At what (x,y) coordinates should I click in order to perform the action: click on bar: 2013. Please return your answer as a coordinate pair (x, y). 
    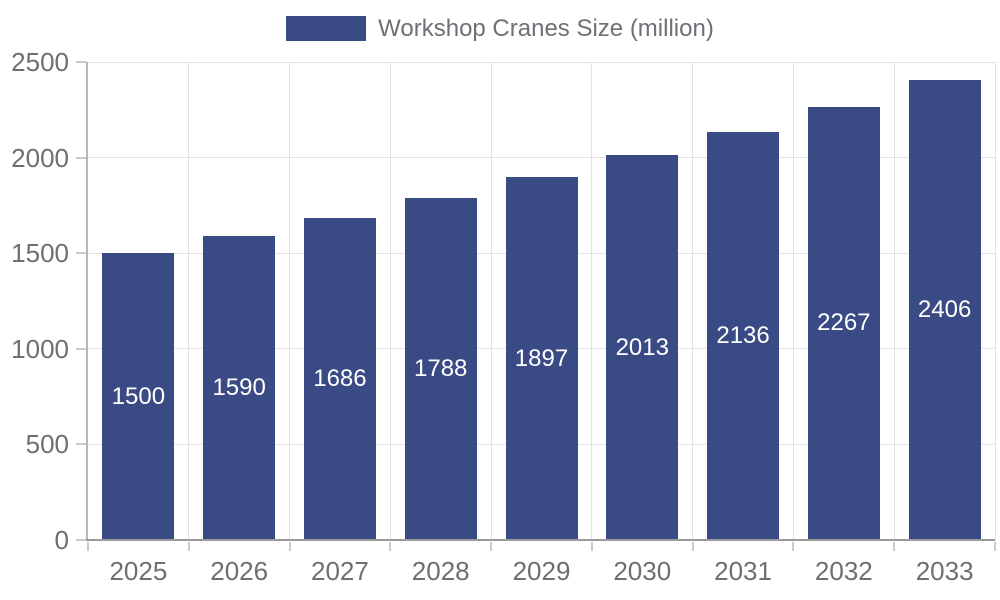
    Looking at the image, I should click on (642, 347).